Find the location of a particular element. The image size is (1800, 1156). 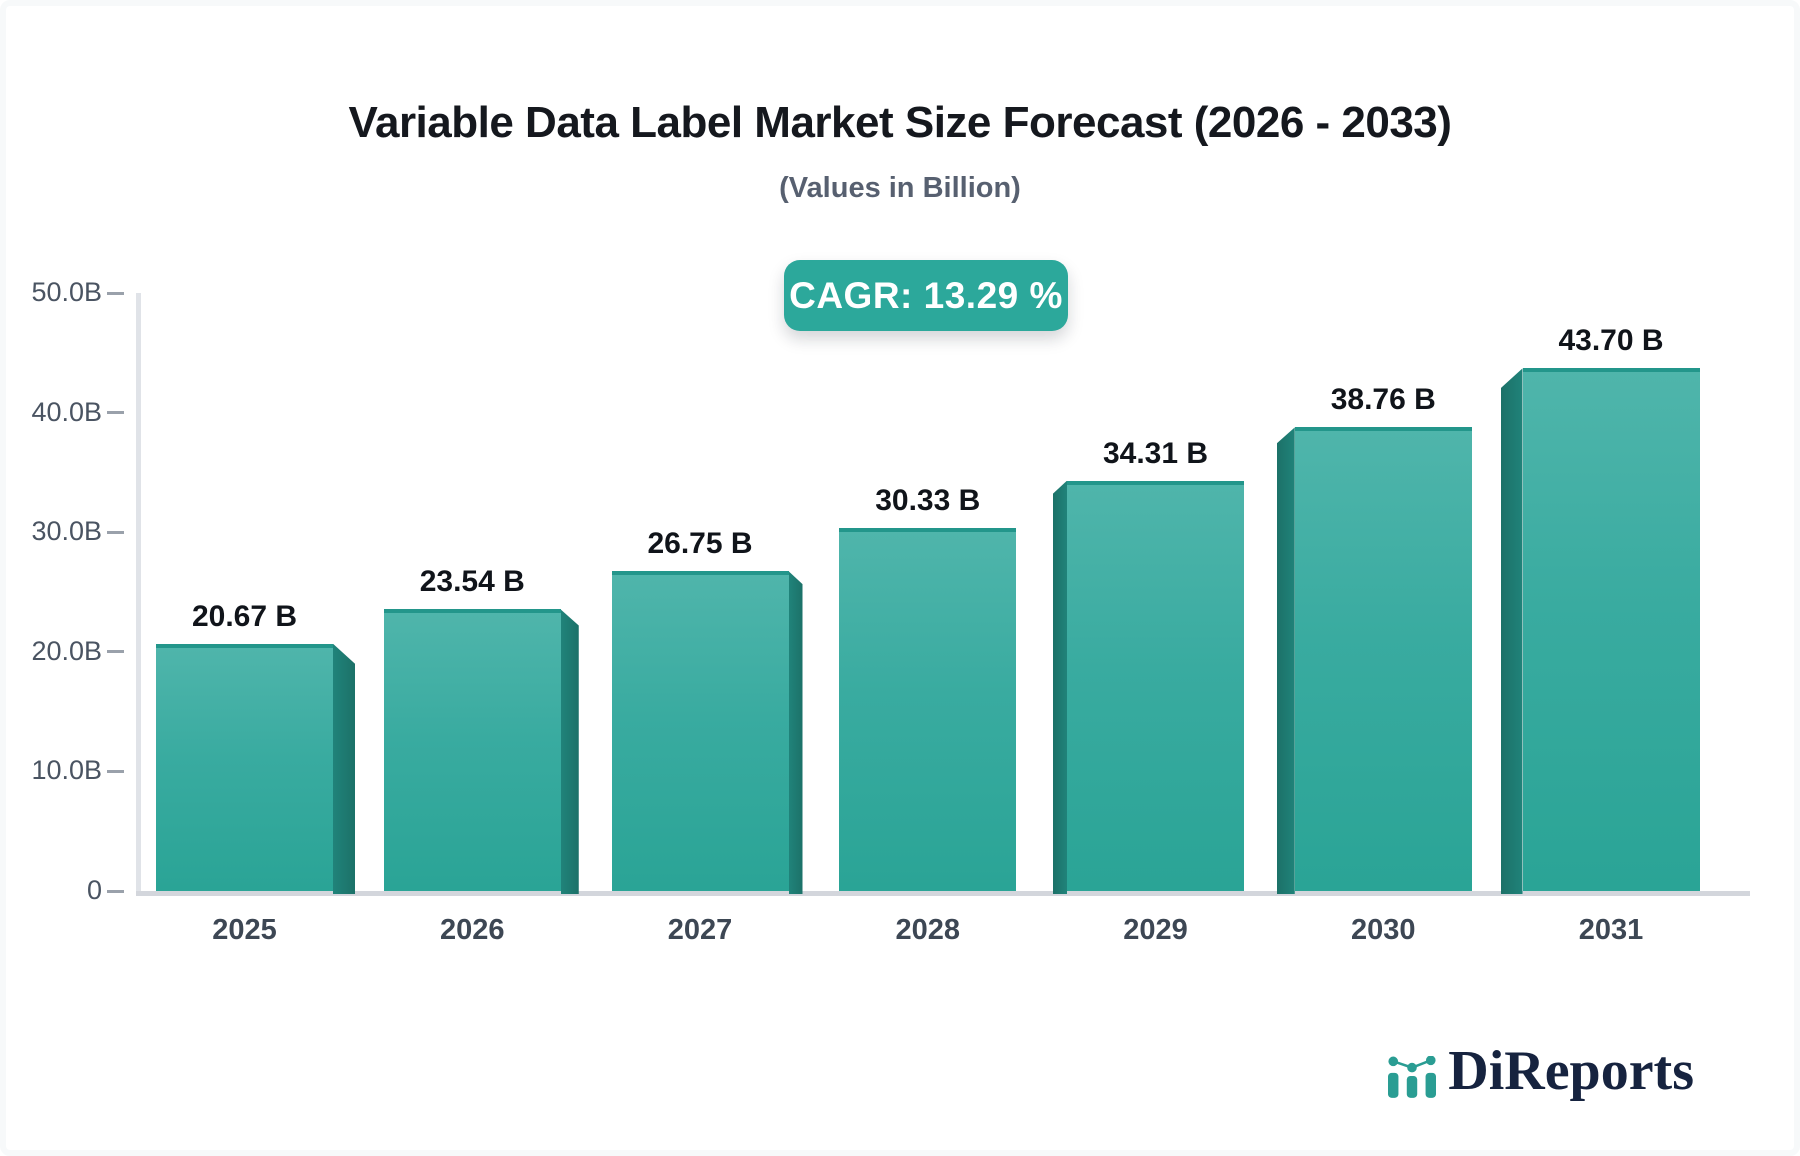

y-axis-line is located at coordinates (138, 594).